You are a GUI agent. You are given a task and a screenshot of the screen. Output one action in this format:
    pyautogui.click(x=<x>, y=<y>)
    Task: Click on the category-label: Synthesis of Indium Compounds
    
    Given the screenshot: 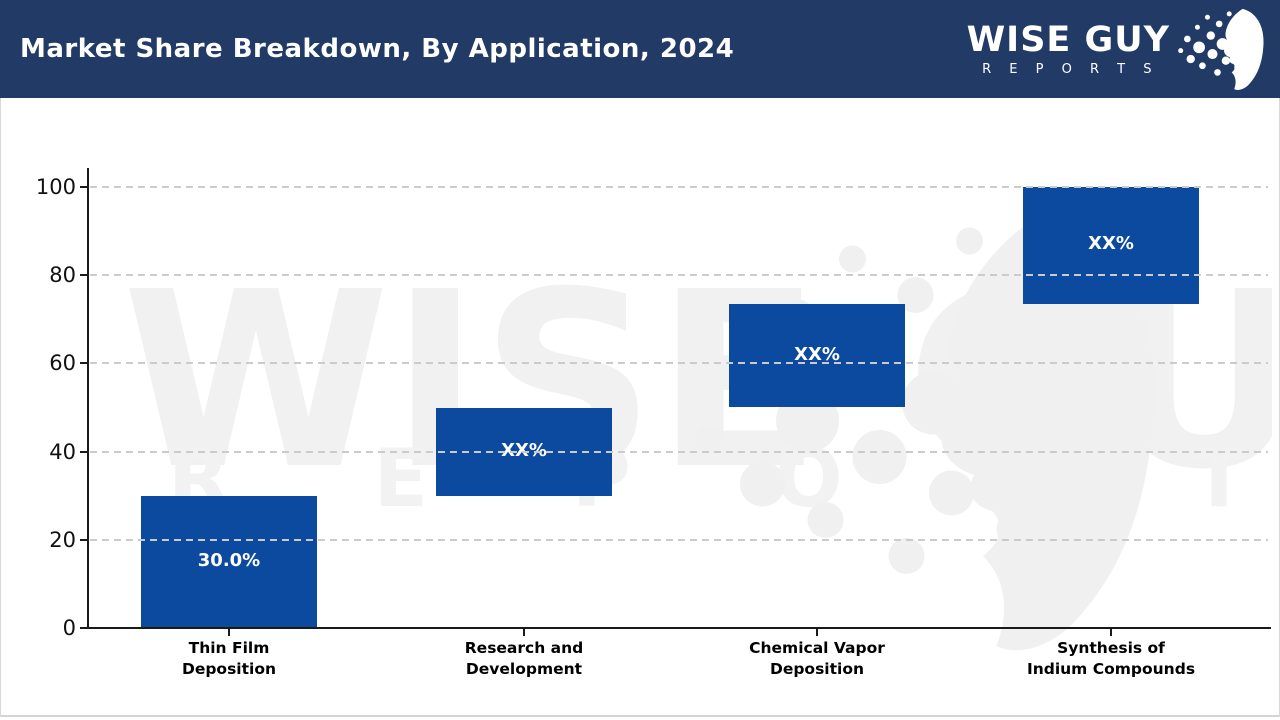 What is the action you would take?
    pyautogui.click(x=1111, y=659)
    